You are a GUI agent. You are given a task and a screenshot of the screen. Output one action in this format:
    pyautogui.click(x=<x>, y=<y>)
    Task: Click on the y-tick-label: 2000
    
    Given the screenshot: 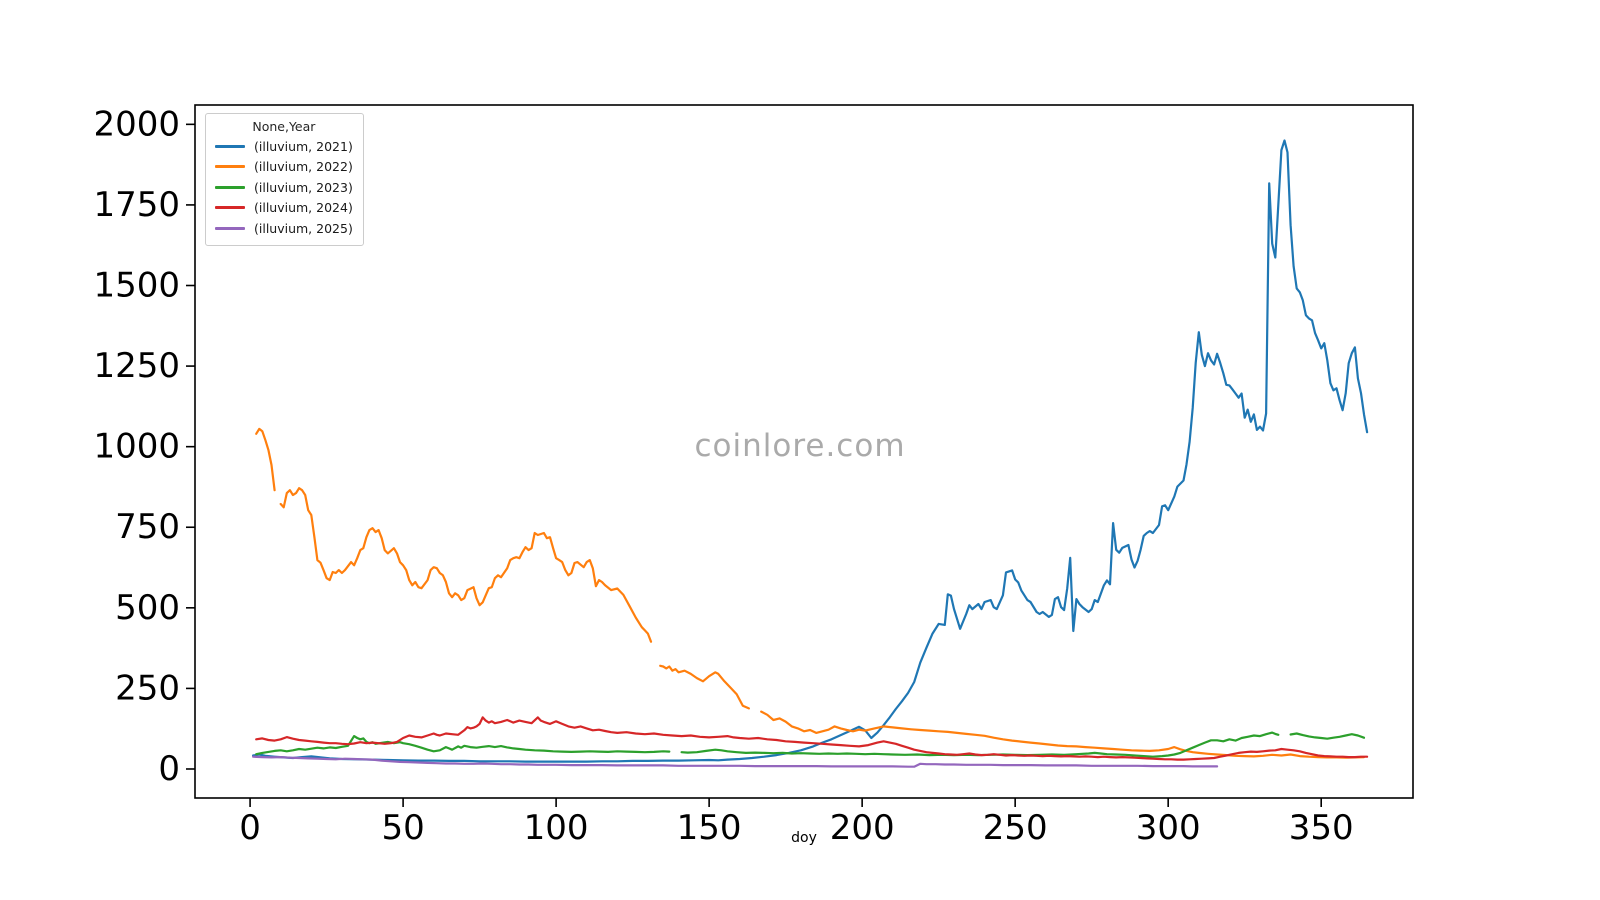 What is the action you would take?
    pyautogui.click(x=136, y=124)
    